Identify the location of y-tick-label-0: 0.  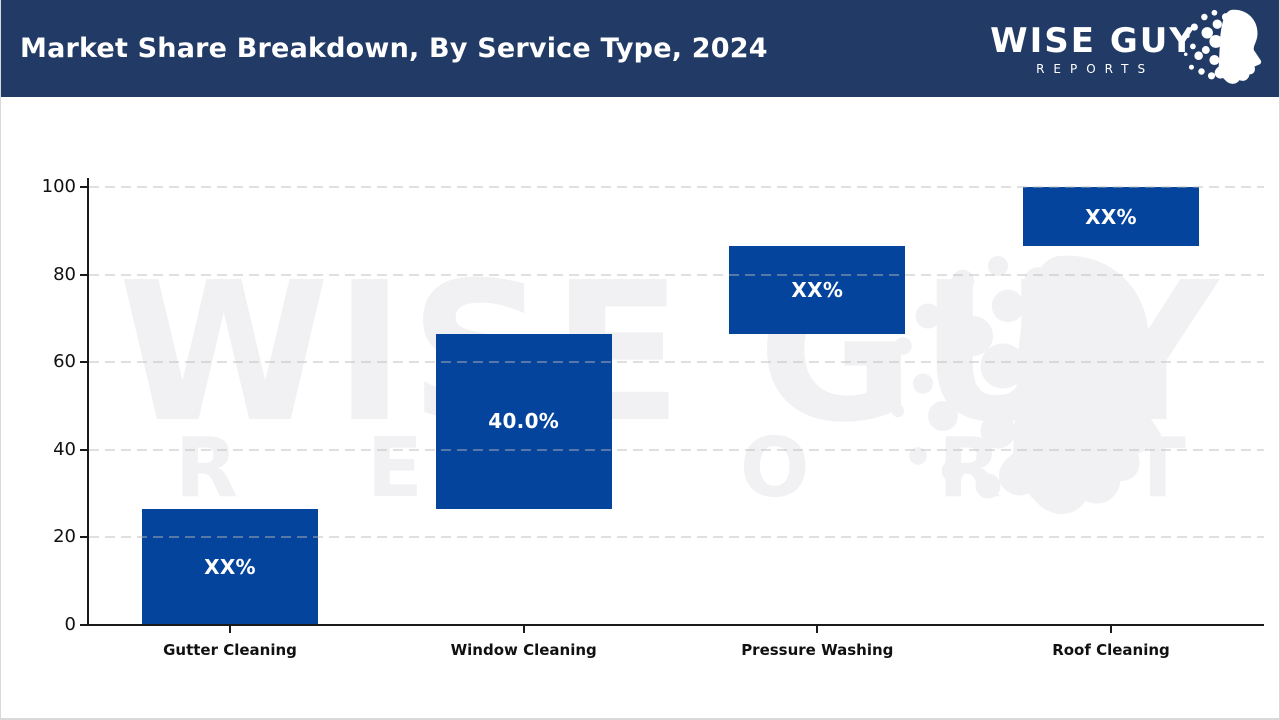
(70, 624).